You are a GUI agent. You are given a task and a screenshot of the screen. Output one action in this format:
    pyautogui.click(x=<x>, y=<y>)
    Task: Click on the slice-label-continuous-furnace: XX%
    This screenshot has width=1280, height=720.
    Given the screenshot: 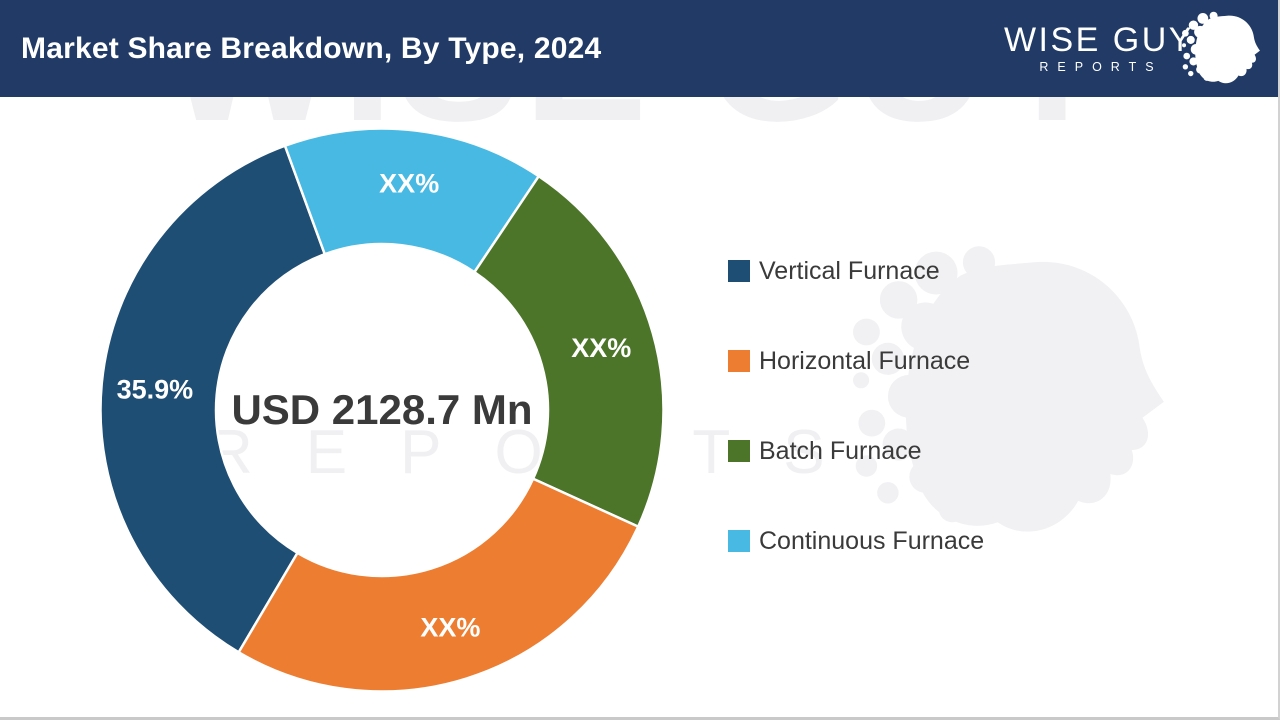 What is the action you would take?
    pyautogui.click(x=409, y=184)
    